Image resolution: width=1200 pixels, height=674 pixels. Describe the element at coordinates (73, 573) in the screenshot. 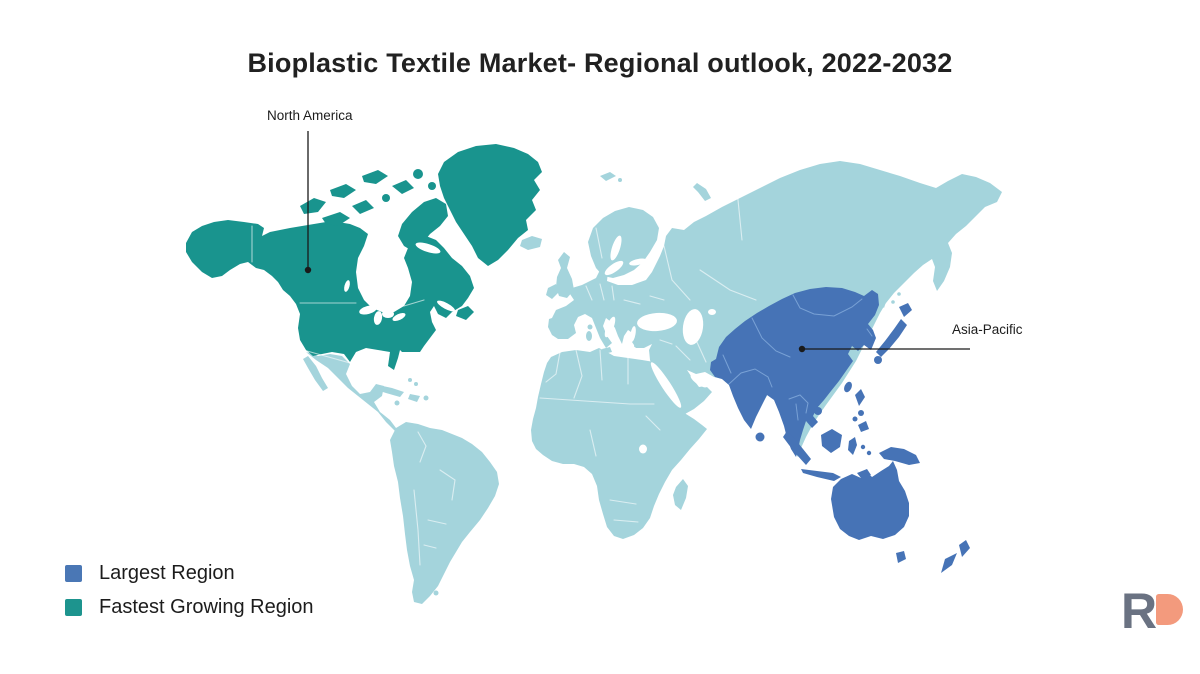

I see `legend-swatch-largest-region` at that location.